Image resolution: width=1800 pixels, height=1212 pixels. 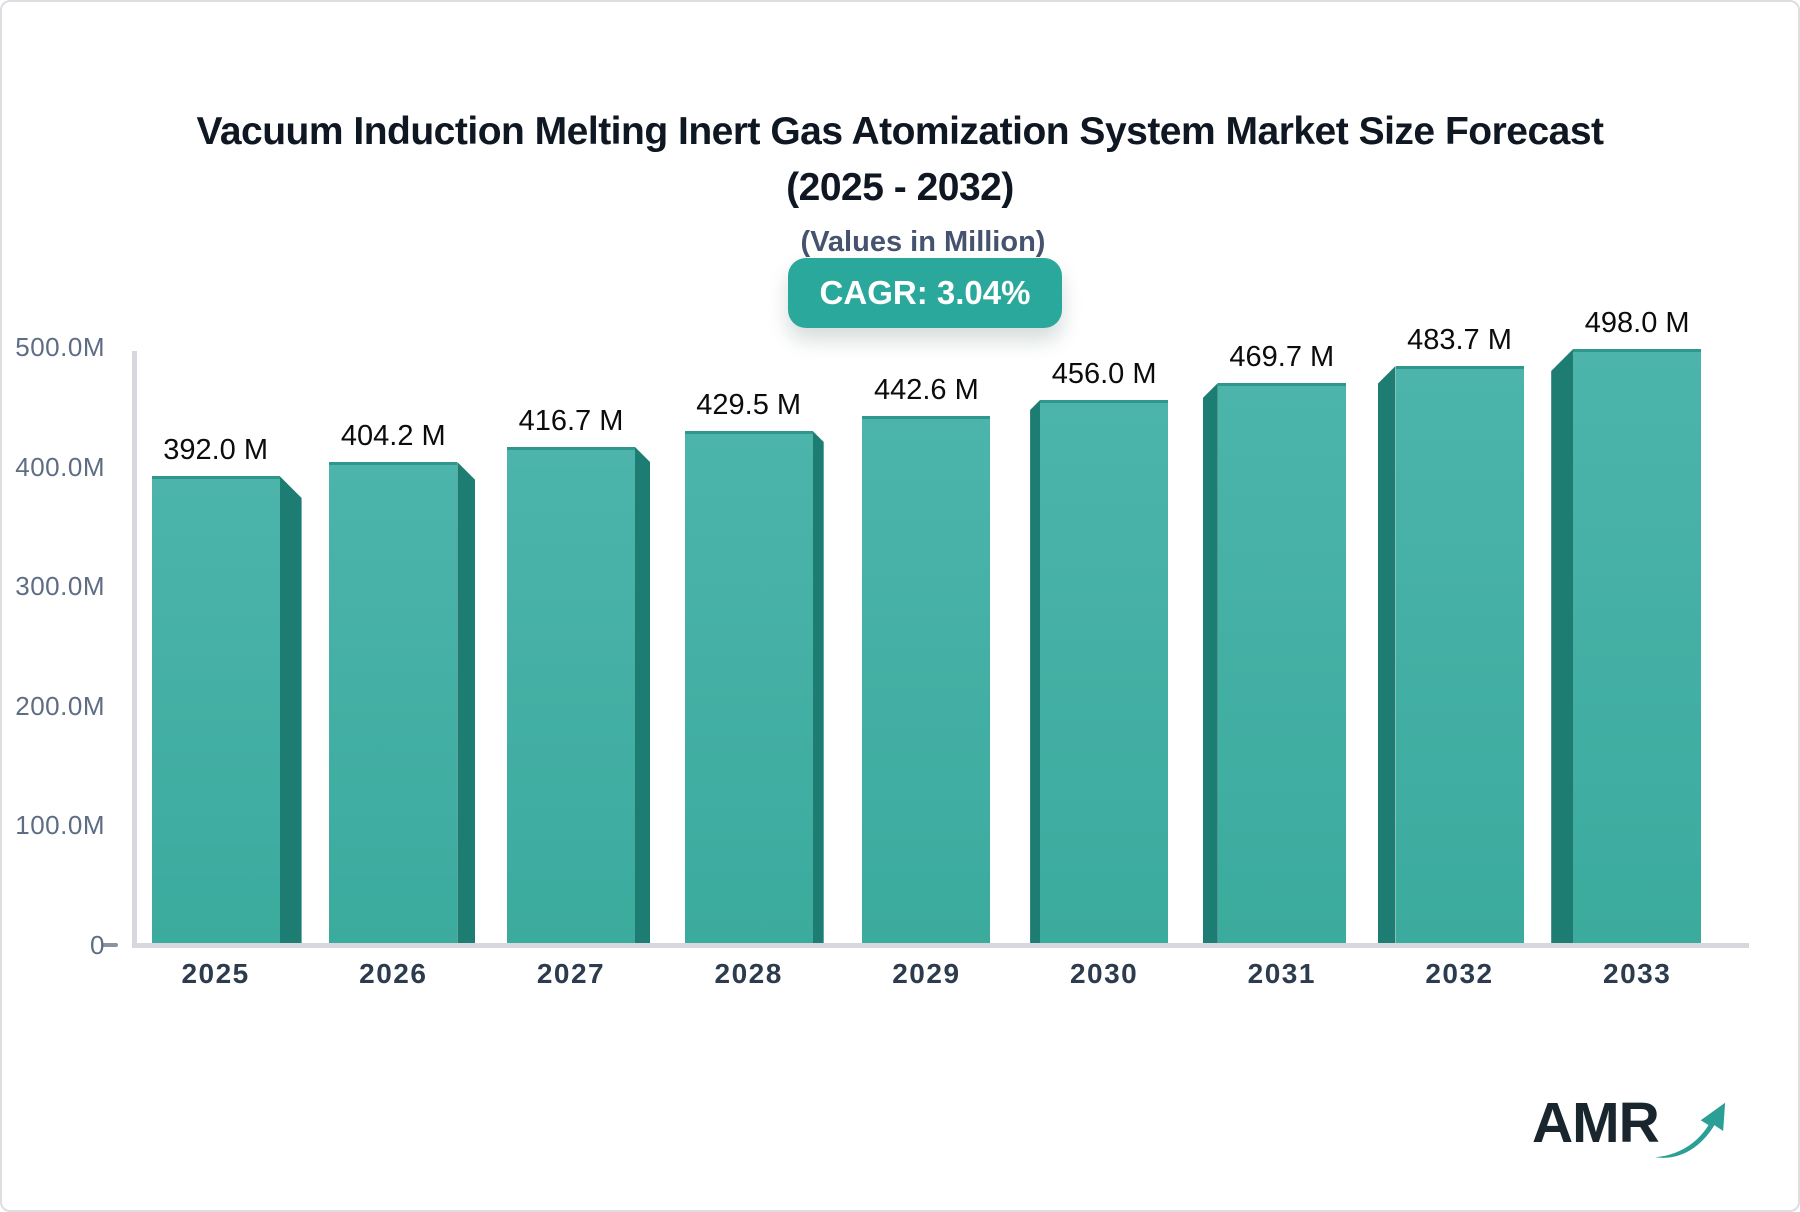 I want to click on bar-2030-side, so click(x=1035, y=671).